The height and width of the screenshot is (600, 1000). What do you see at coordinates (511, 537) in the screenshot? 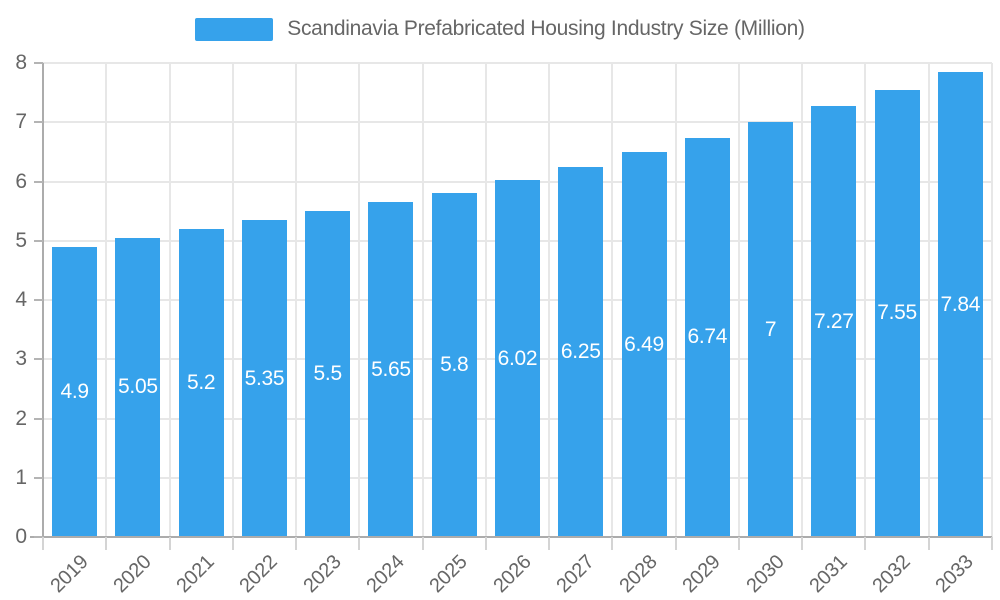
I see `x-axis-line` at bounding box center [511, 537].